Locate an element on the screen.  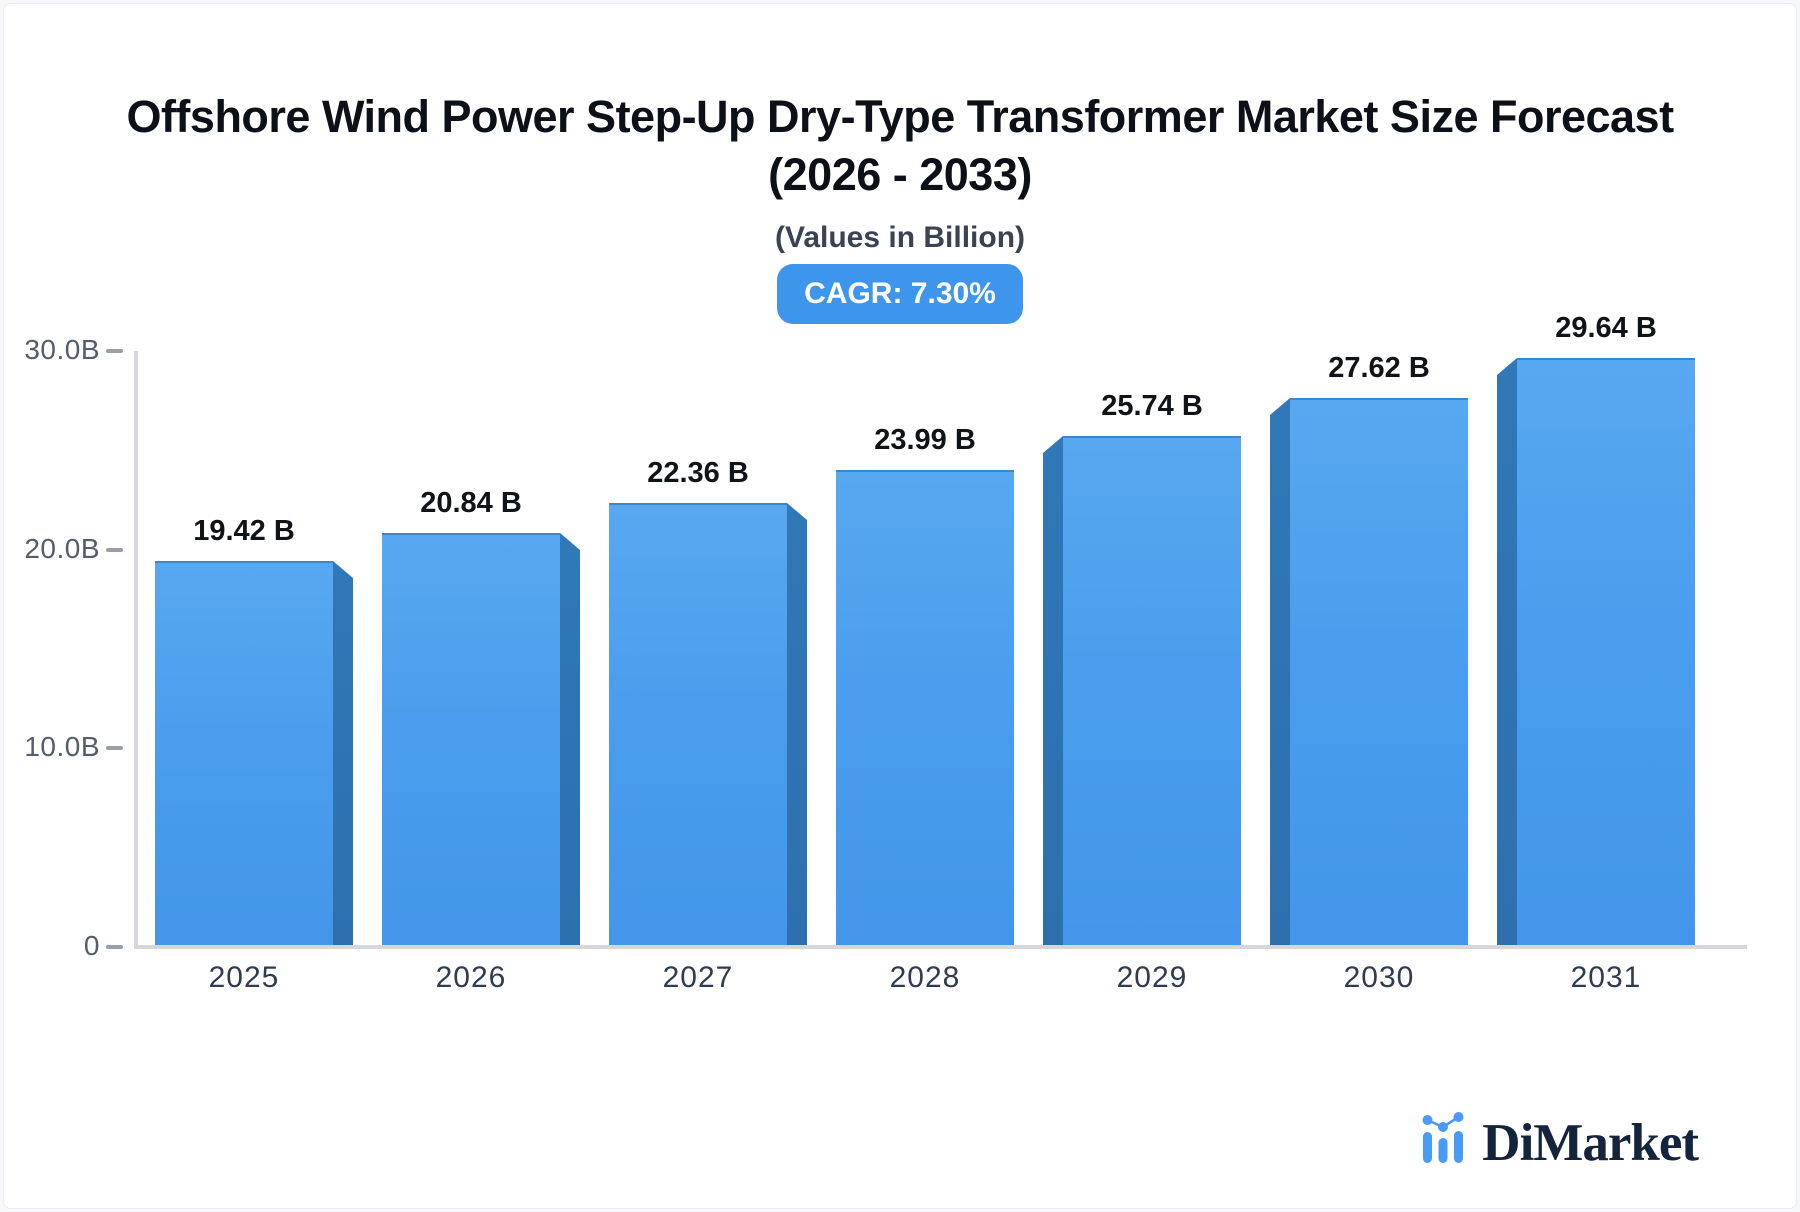
x-axis-label: 2026 is located at coordinates (471, 977).